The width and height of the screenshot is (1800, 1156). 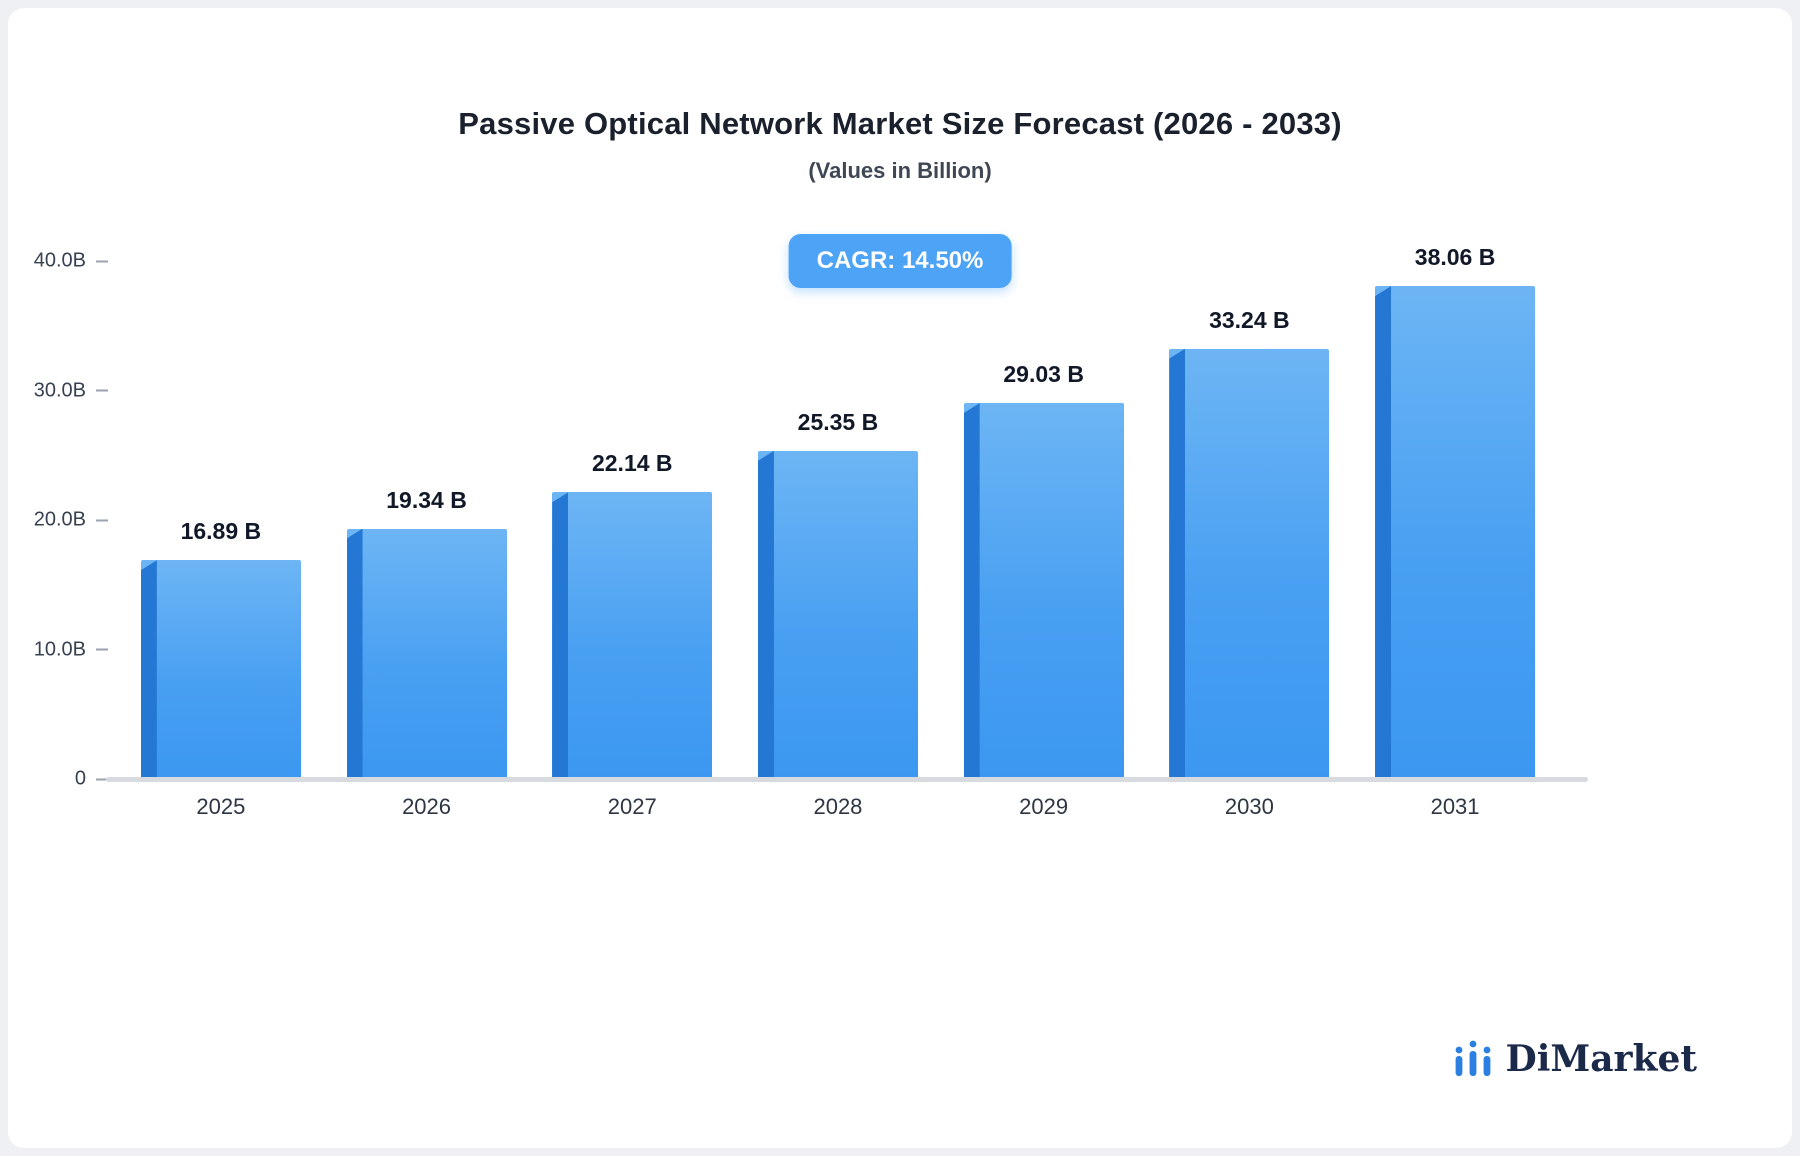 I want to click on x-axis-label-2026: 2026, so click(x=427, y=806).